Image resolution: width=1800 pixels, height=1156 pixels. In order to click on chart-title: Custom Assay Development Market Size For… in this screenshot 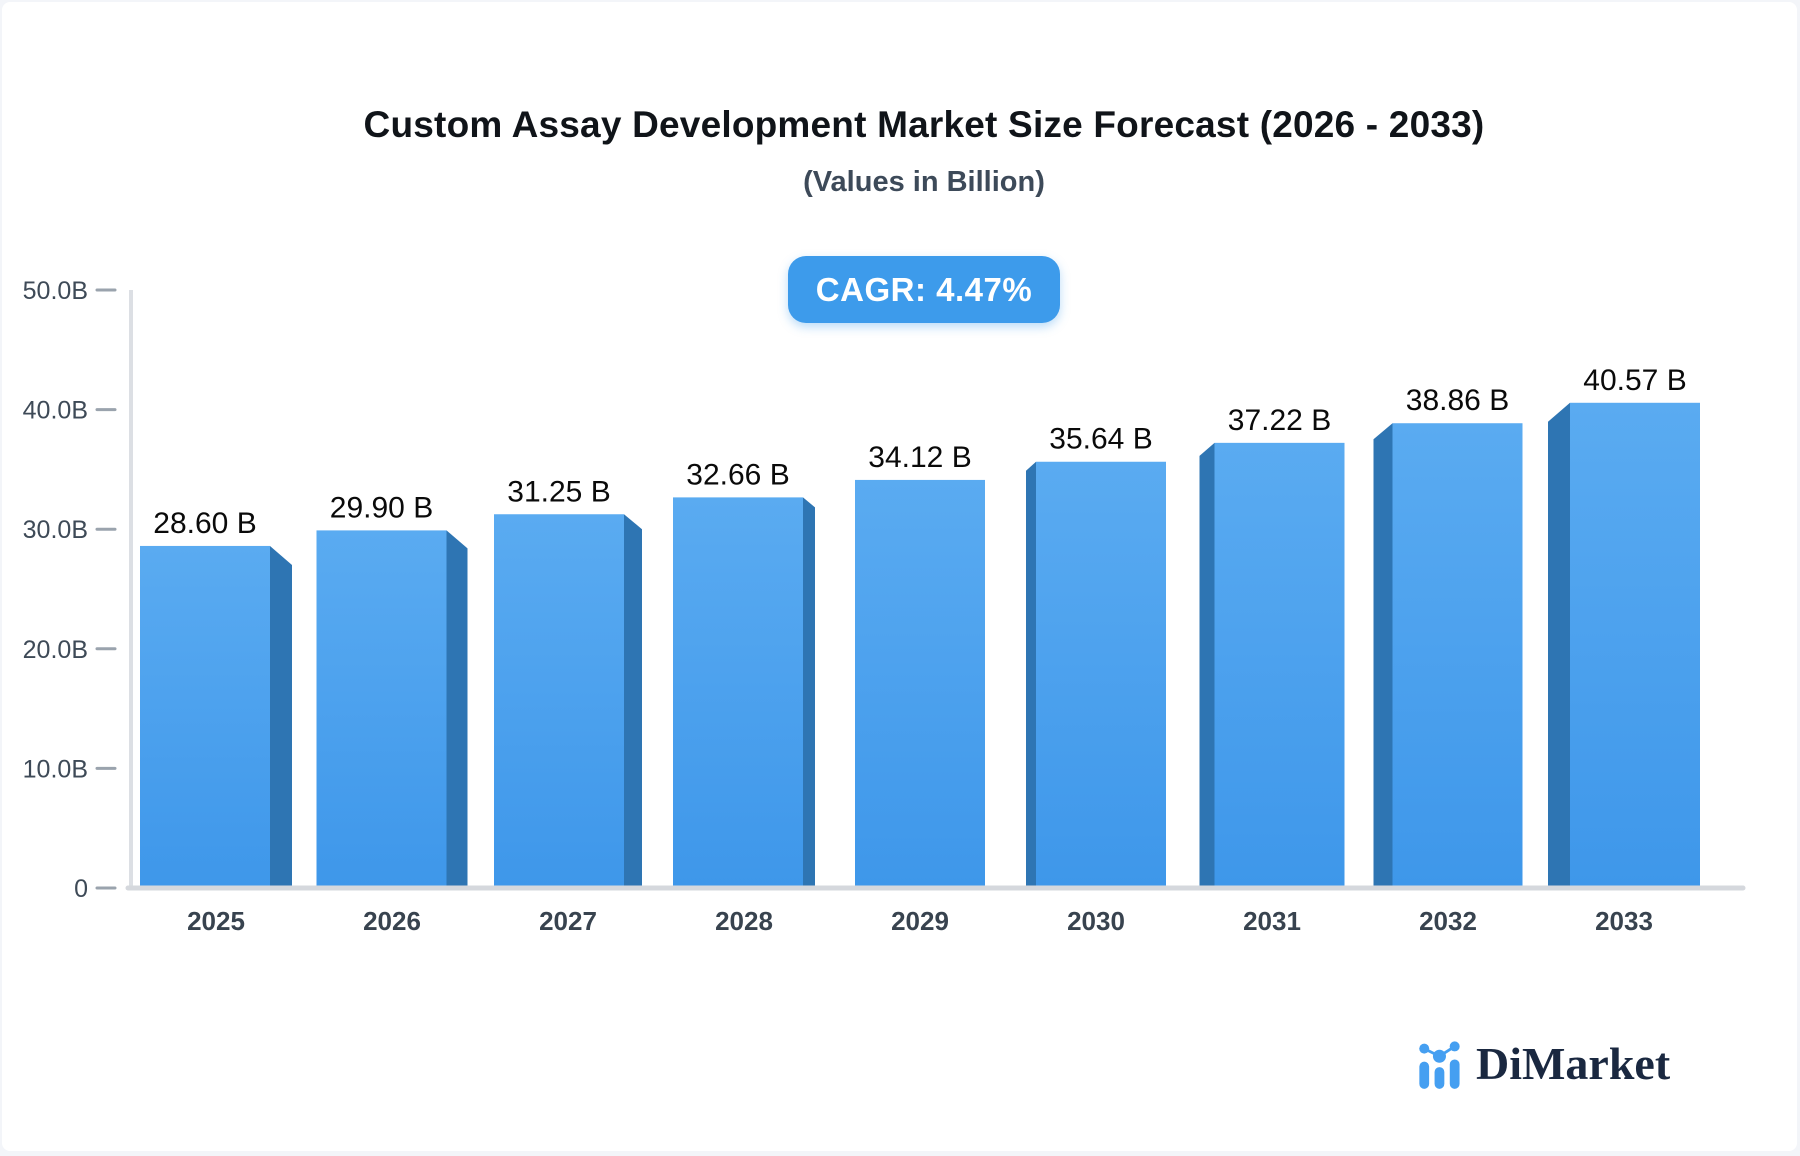, I will do `click(924, 124)`.